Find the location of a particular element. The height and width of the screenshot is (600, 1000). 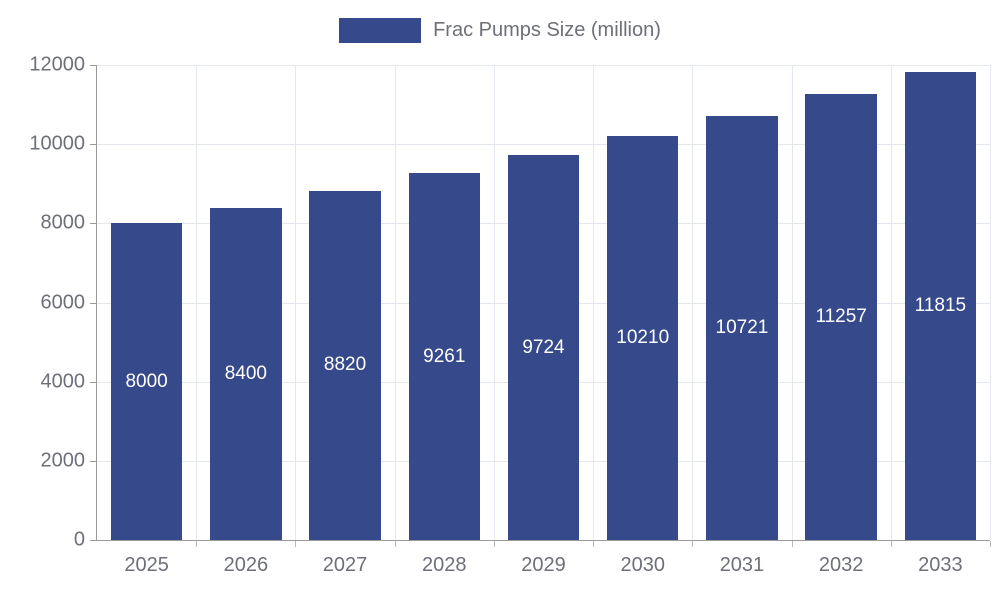

bar-2031: 10721 is located at coordinates (742, 327).